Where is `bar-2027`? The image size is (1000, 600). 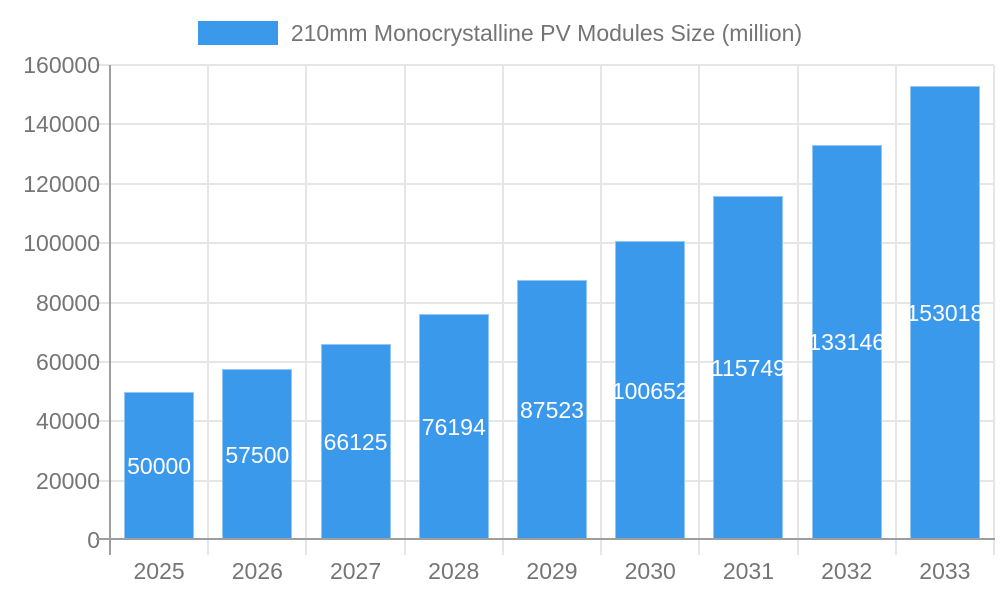
bar-2027 is located at coordinates (355, 441).